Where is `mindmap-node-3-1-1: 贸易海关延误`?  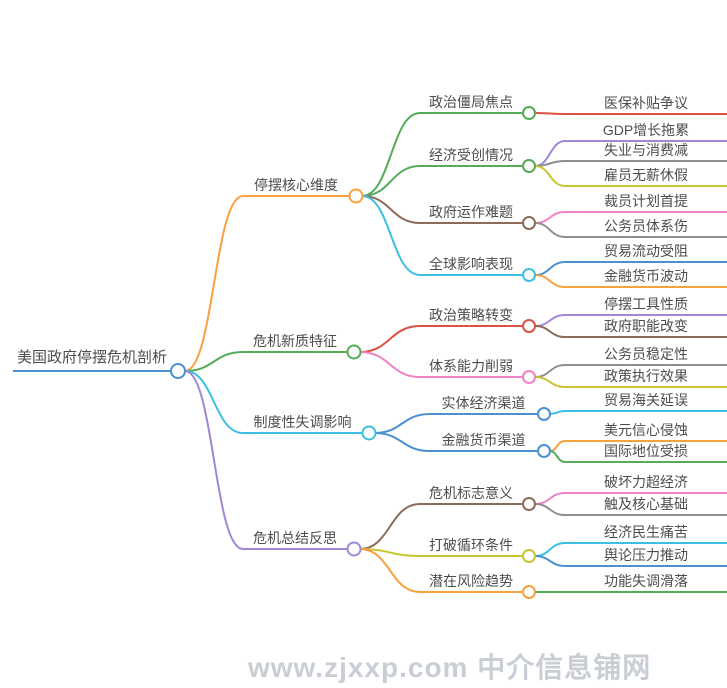 mindmap-node-3-1-1: 贸易海关延误 is located at coordinates (646, 400).